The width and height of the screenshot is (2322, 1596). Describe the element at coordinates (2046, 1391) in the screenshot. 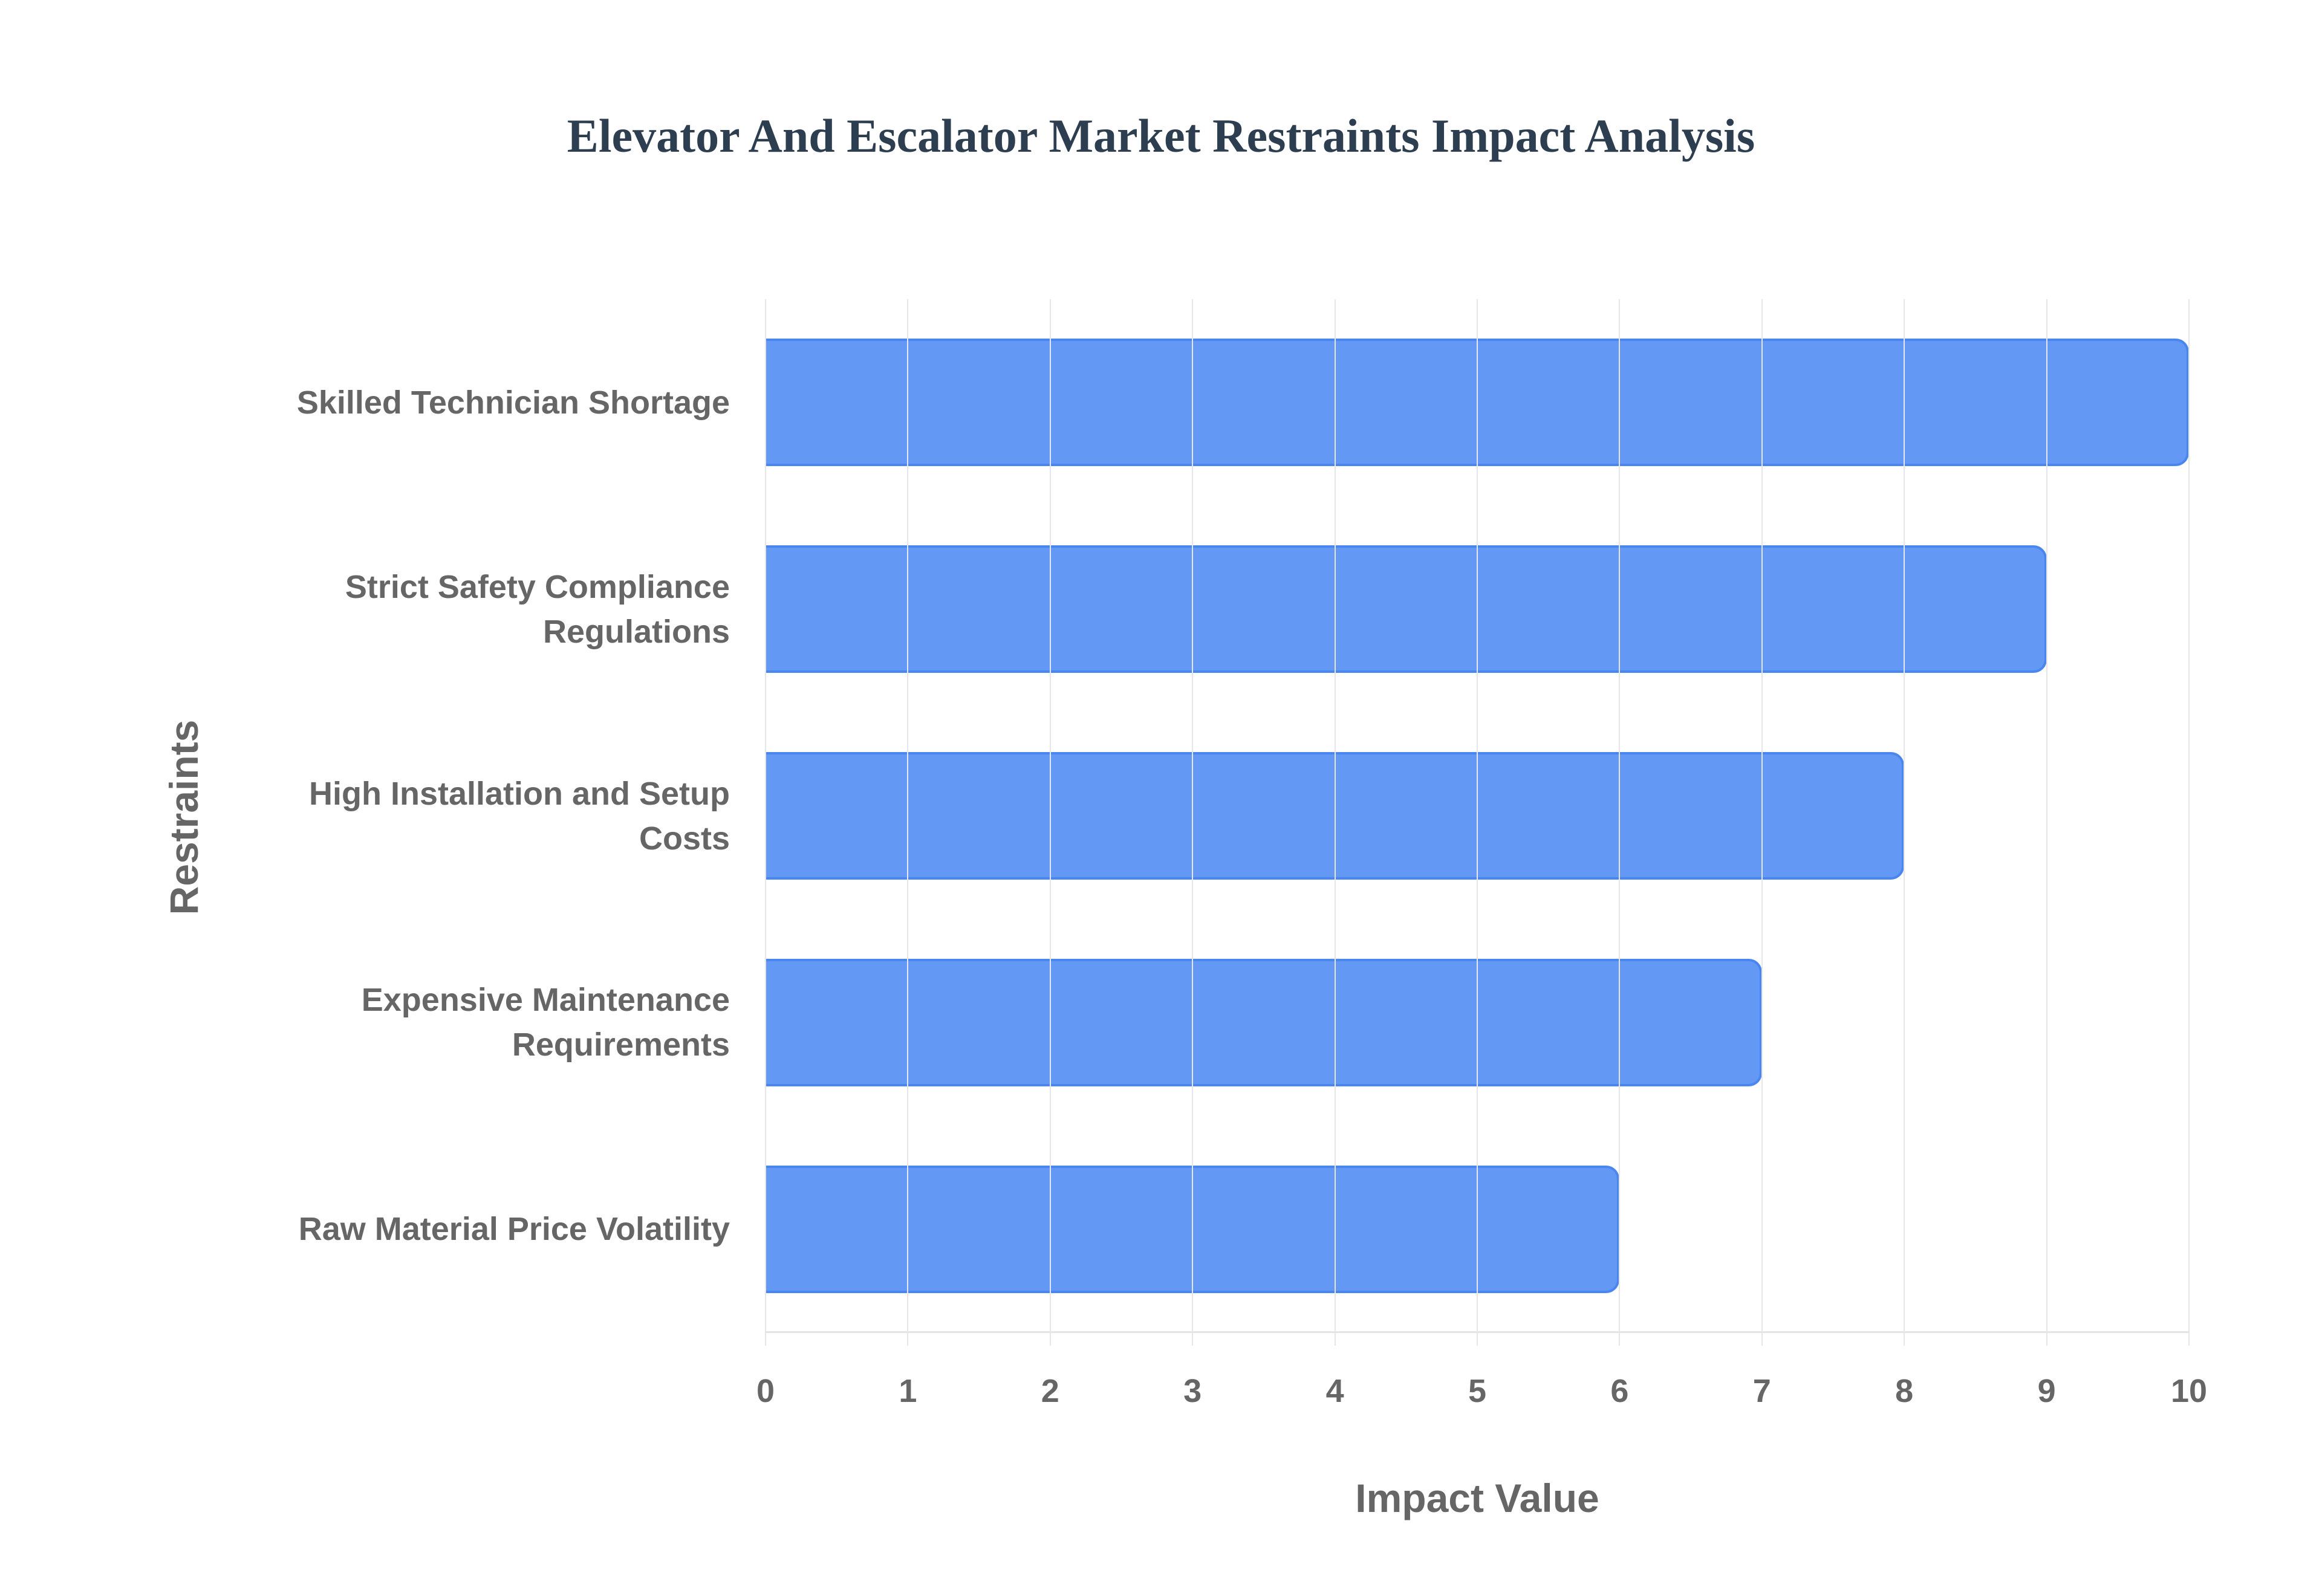

I see `x-tick-label: 9` at that location.